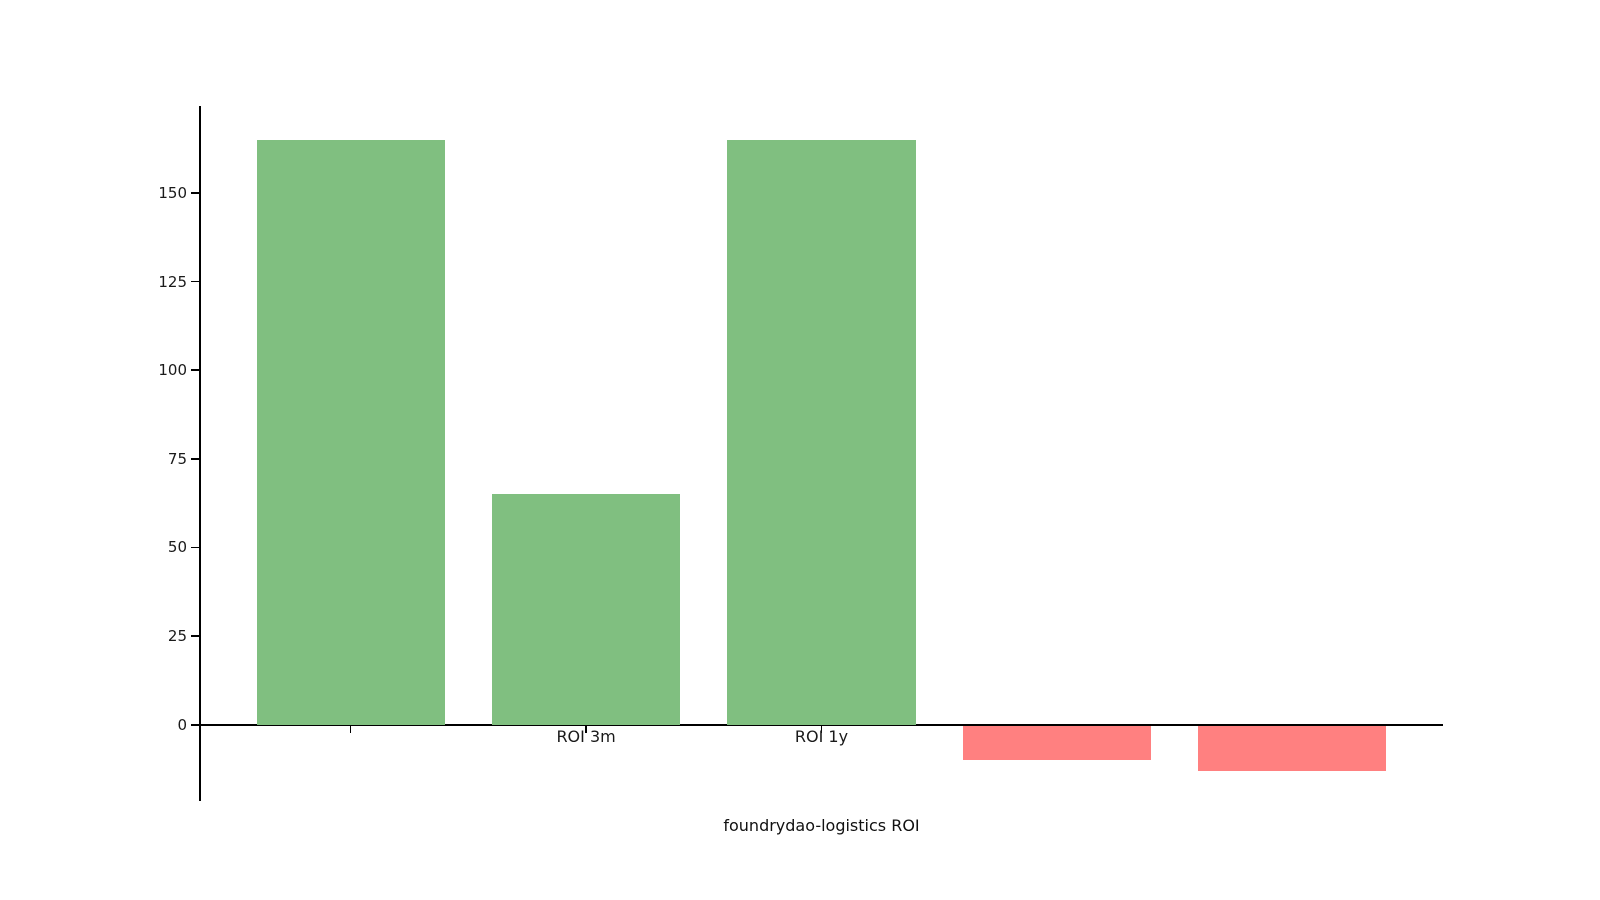 The width and height of the screenshot is (1600, 900). I want to click on y-tick-label: 50, so click(177, 547).